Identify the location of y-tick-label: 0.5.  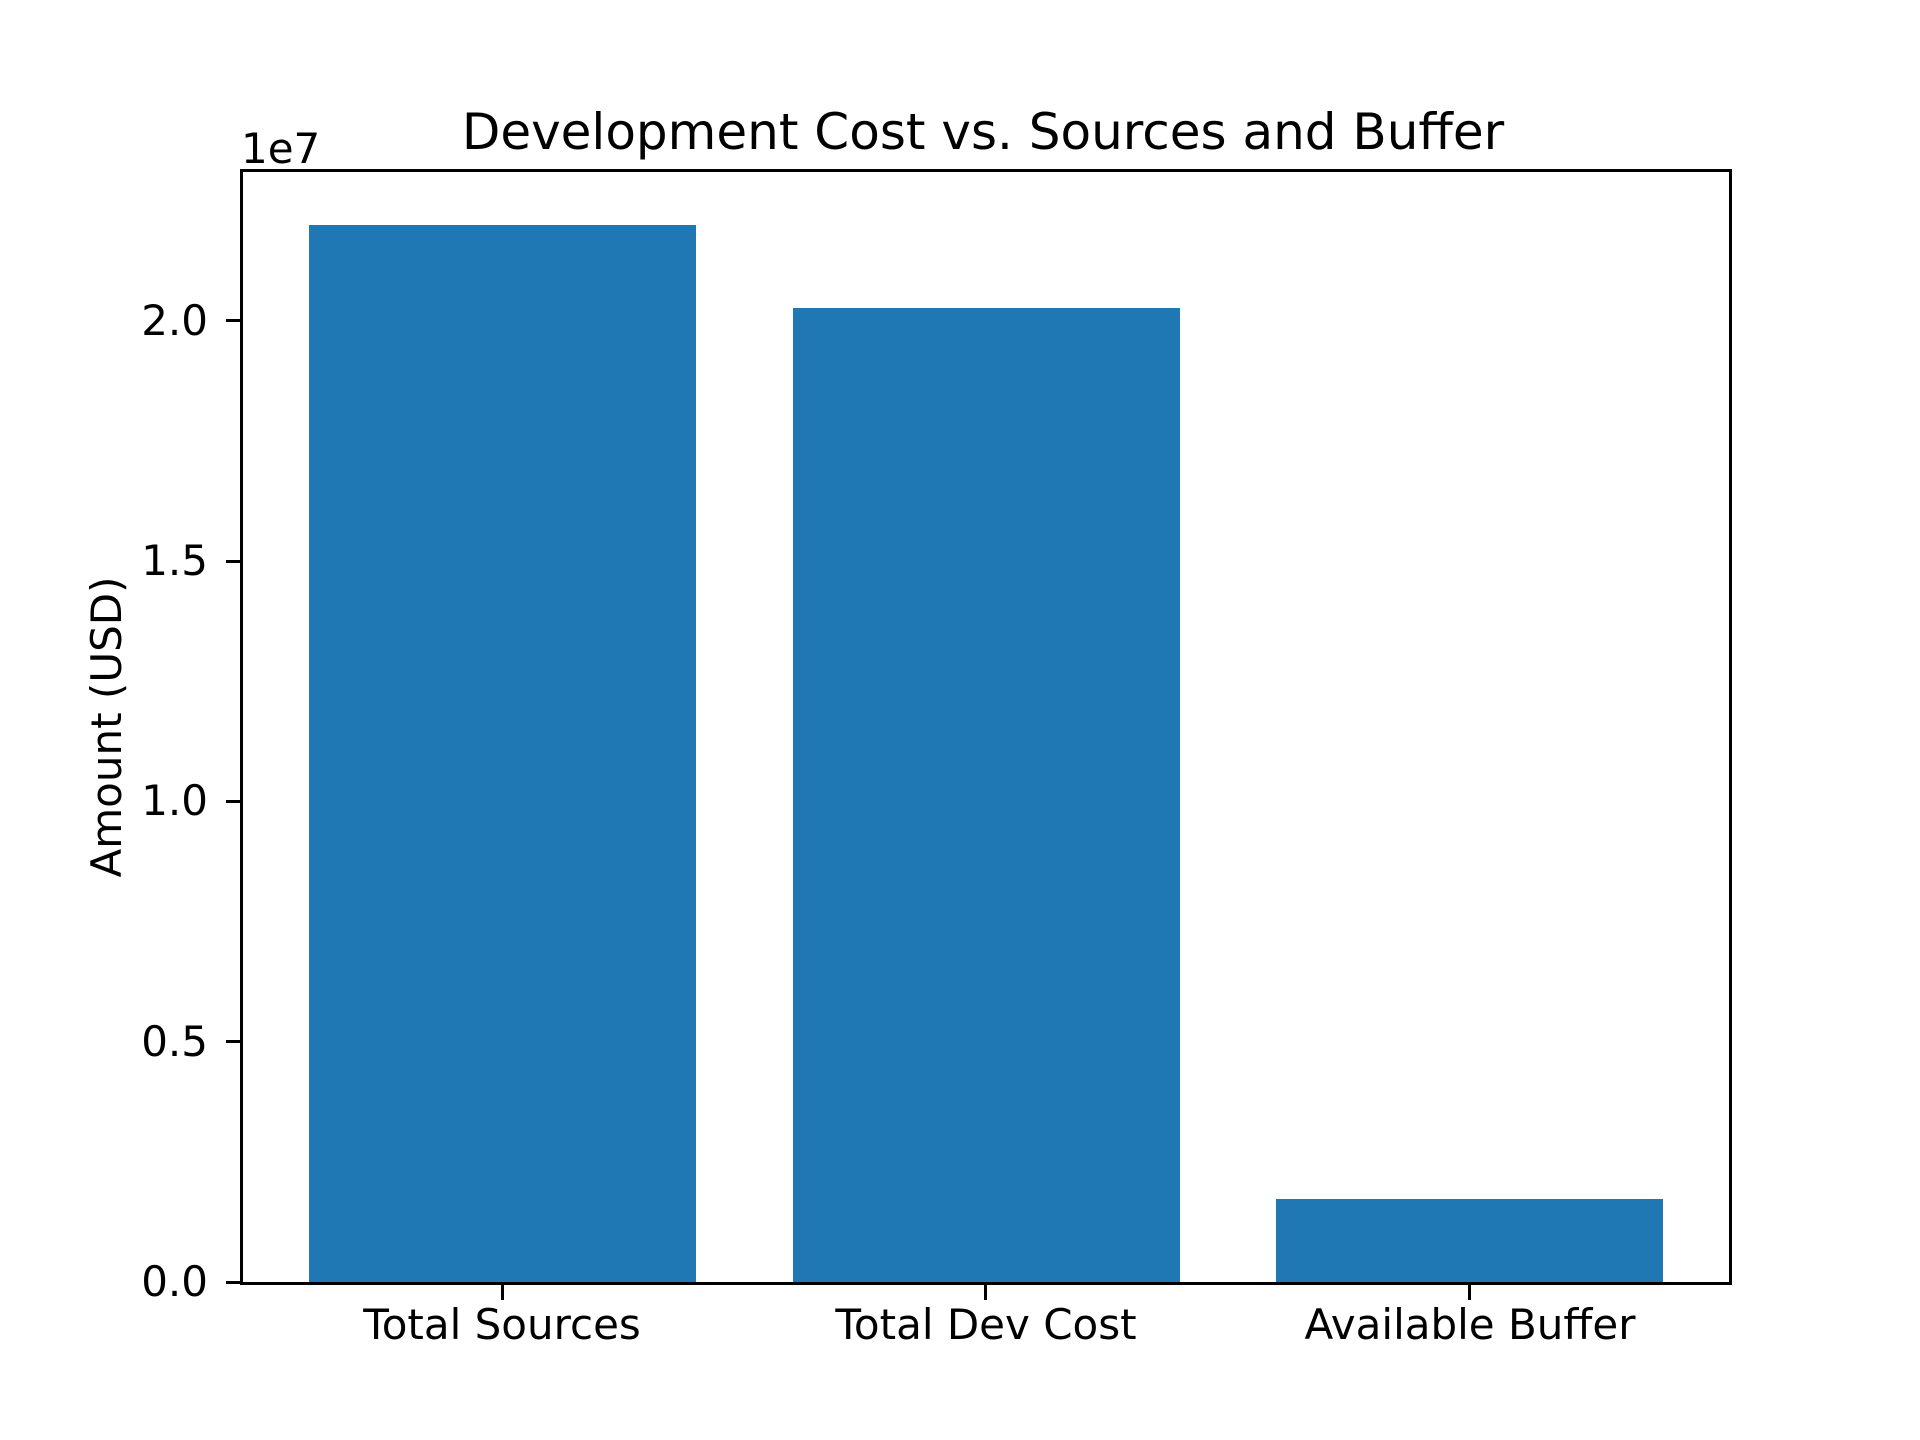
(174, 1041).